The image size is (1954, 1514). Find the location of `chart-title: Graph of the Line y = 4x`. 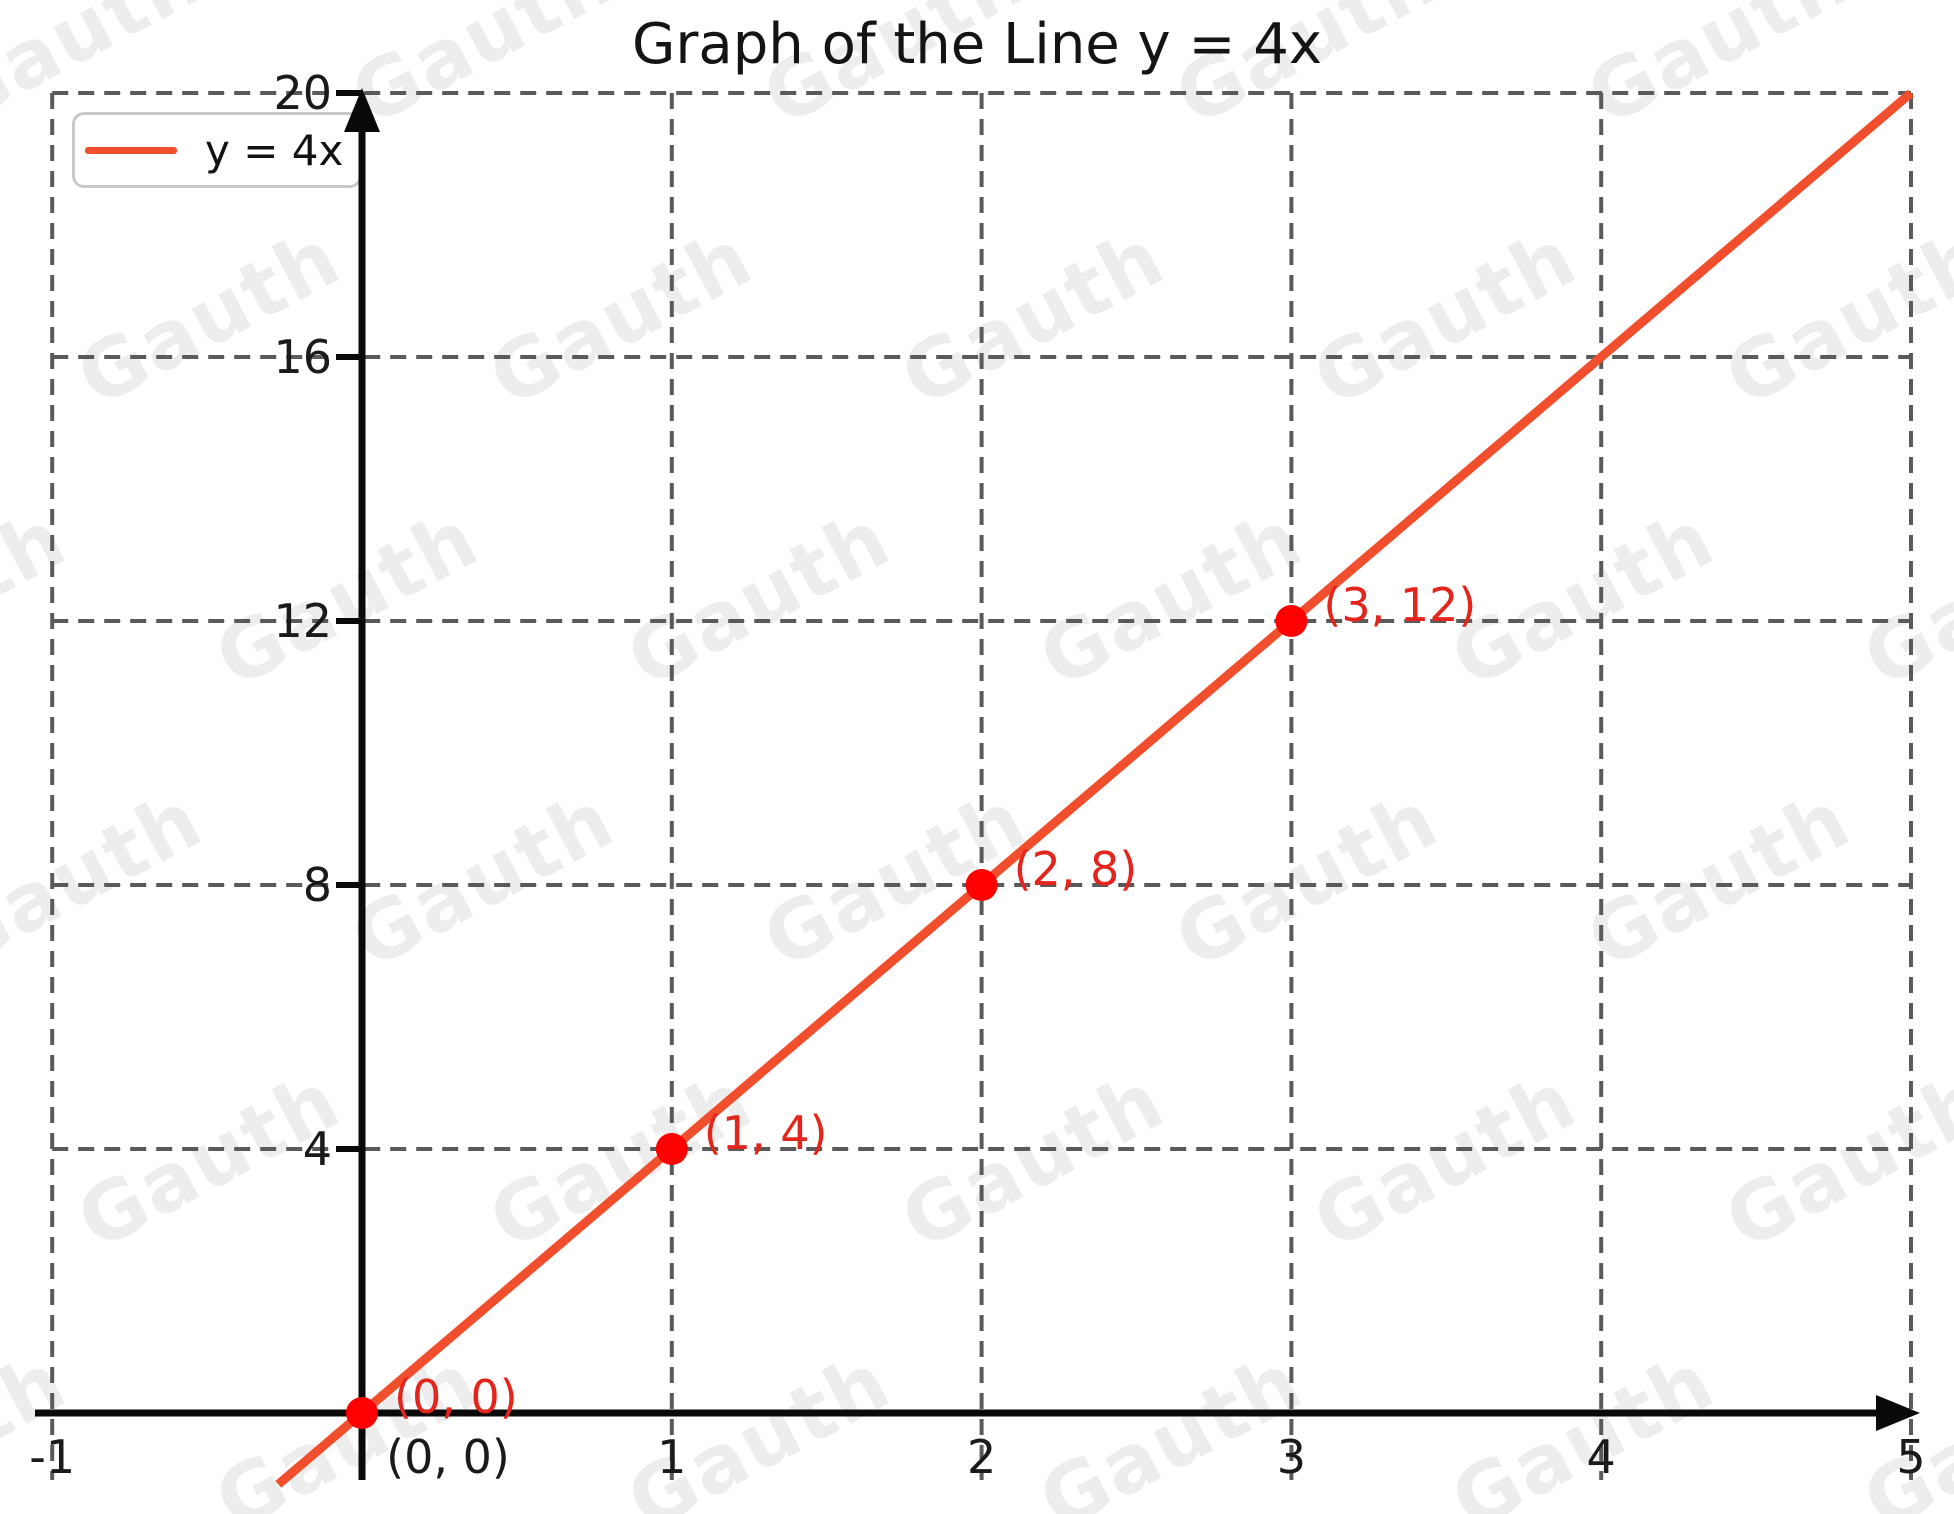

chart-title: Graph of the Line y = 4x is located at coordinates (977, 44).